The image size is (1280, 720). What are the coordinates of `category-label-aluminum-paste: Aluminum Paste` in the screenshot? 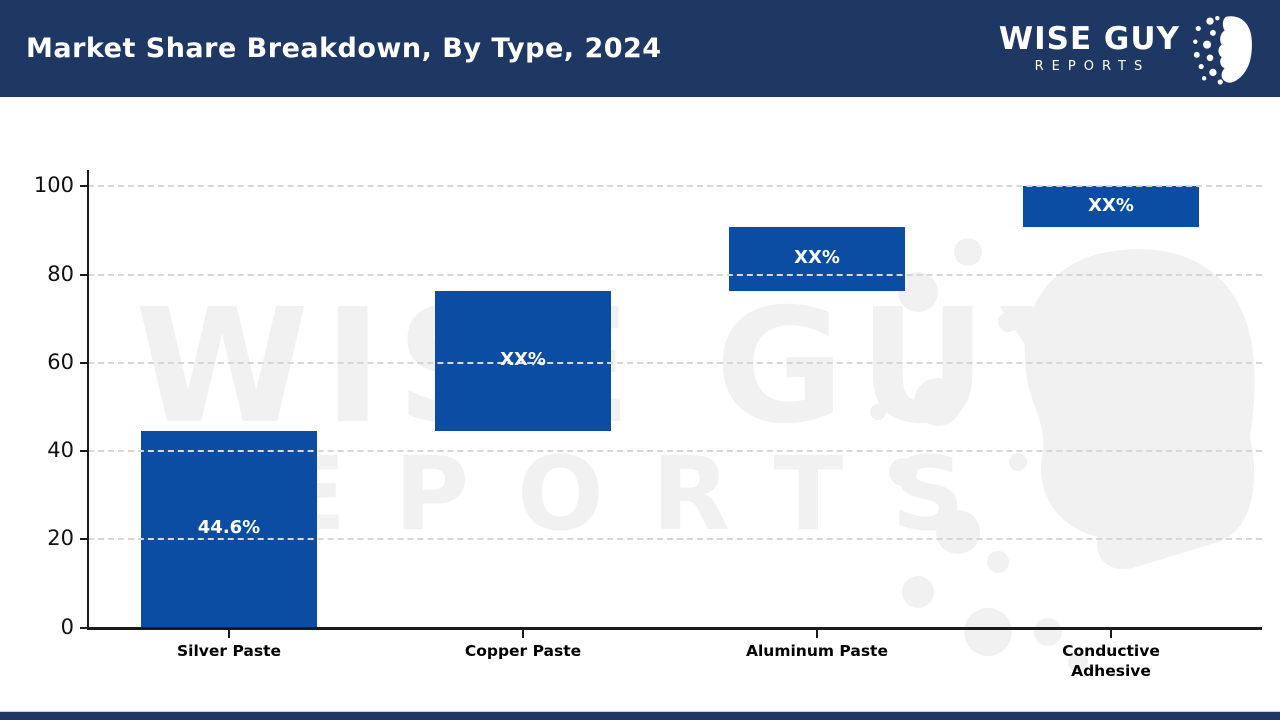 It's located at (817, 651).